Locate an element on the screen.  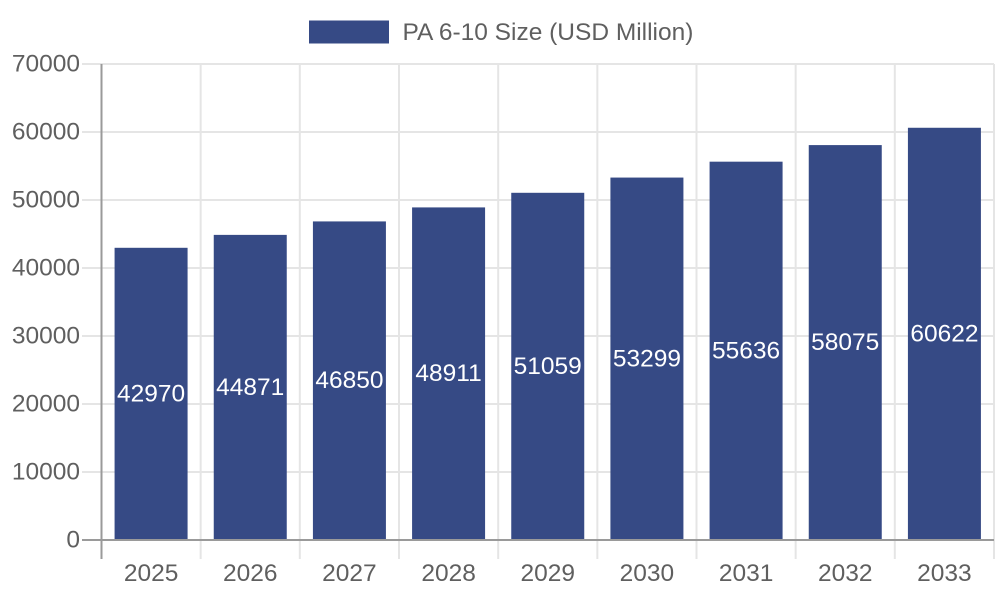
svg-text: 70000 is located at coordinates (46, 64).